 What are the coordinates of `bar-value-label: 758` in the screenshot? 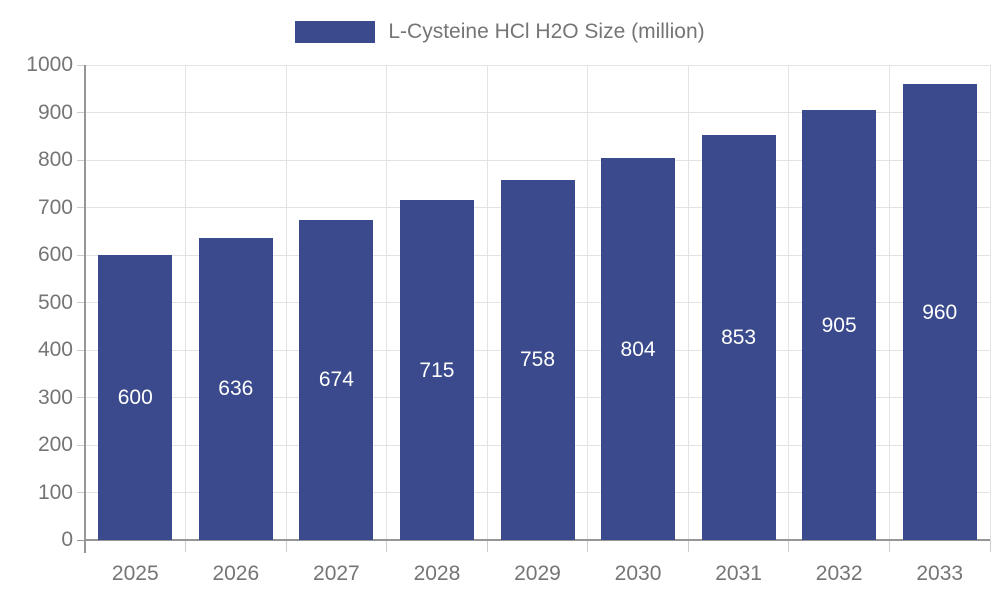 It's located at (537, 360).